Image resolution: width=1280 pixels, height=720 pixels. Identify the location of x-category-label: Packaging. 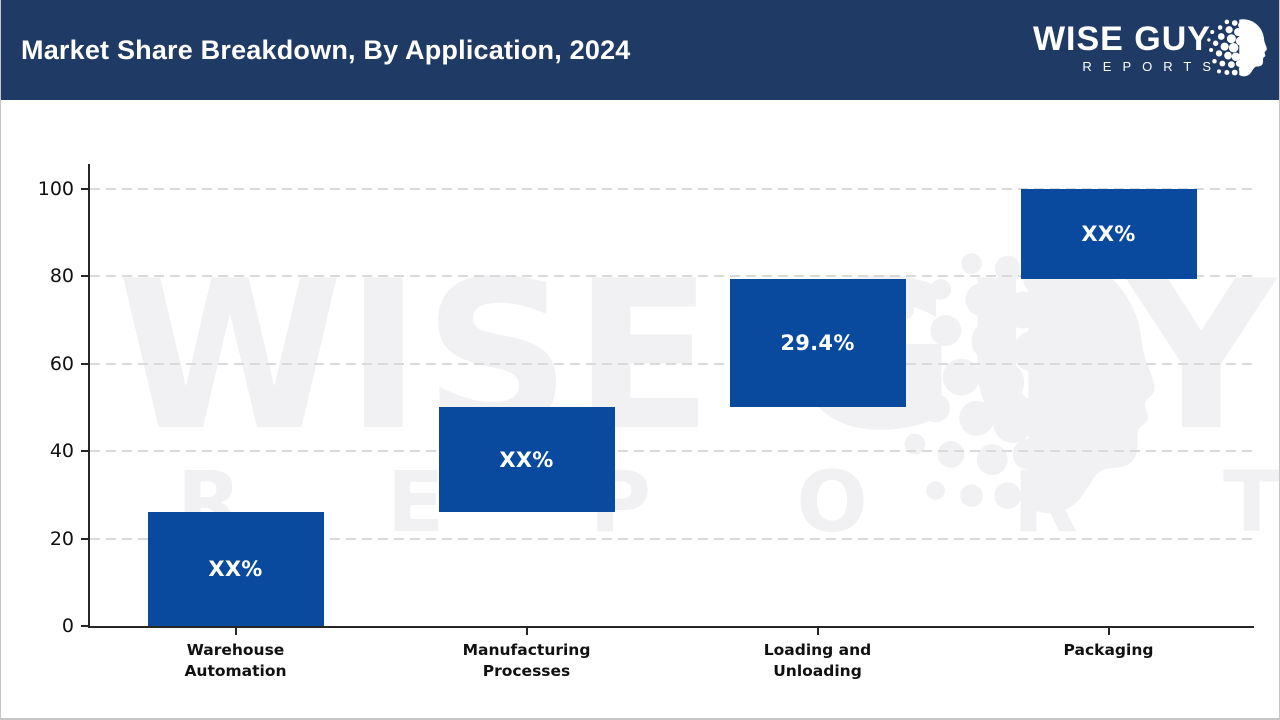
(1108, 650).